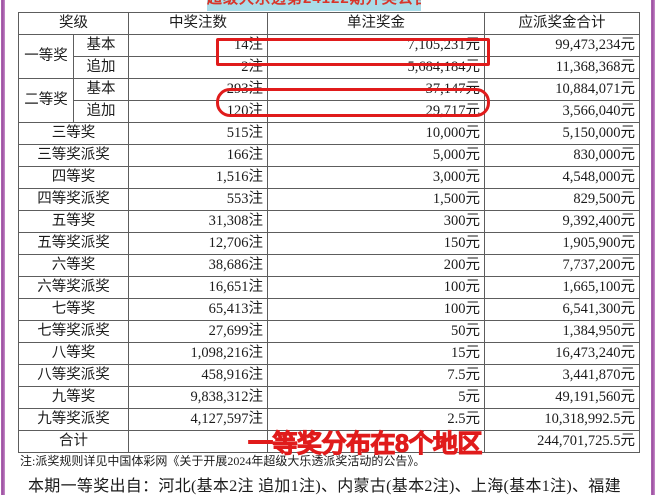 This screenshot has height=496, width=660. What do you see at coordinates (376, 331) in the screenshot?
I see `cell-prize-per-bet: 50元` at bounding box center [376, 331].